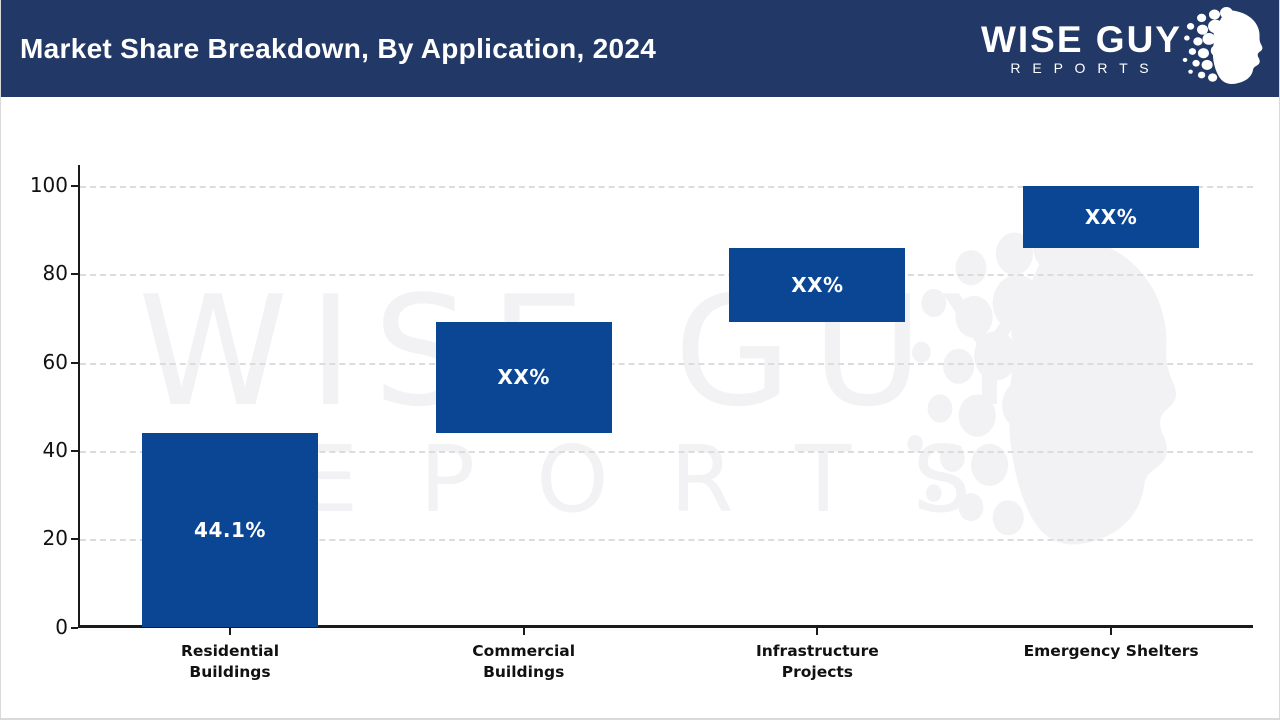 This screenshot has height=720, width=1280. Describe the element at coordinates (1222, 45) in the screenshot. I see `brand-head-icon` at that location.